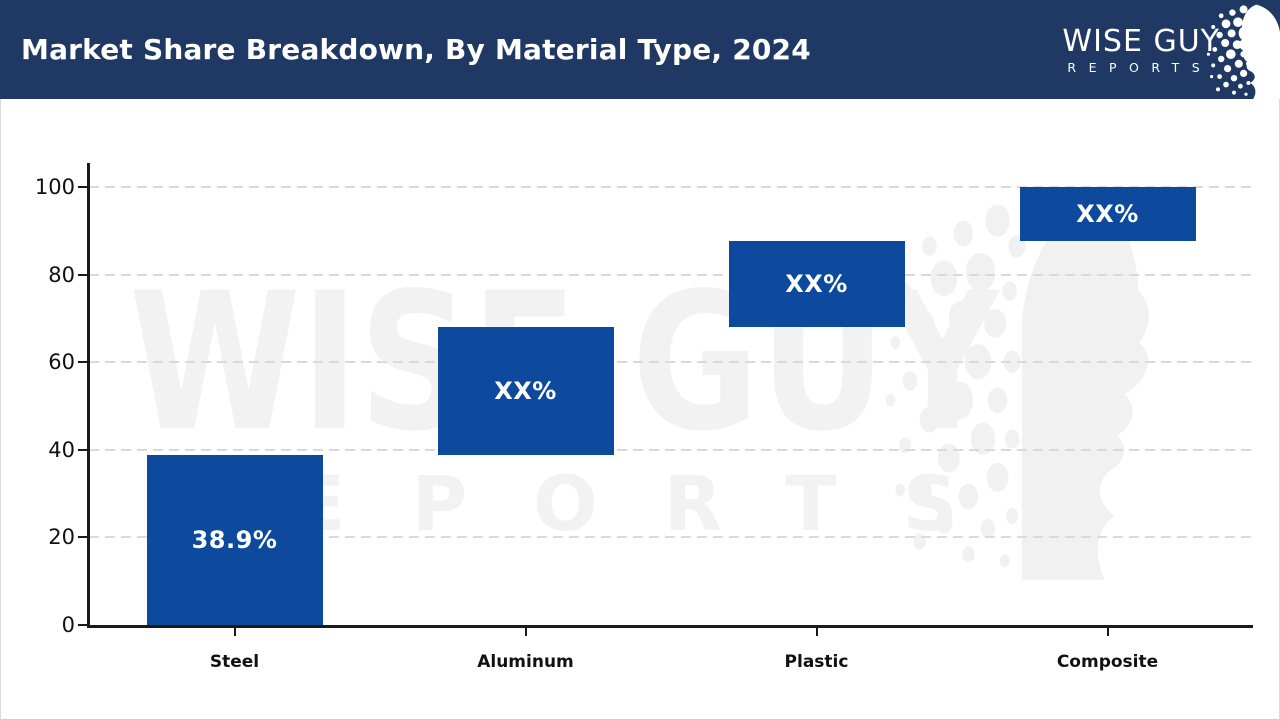 The height and width of the screenshot is (720, 1280). Describe the element at coordinates (61, 274) in the screenshot. I see `y-tick-label: 80` at that location.